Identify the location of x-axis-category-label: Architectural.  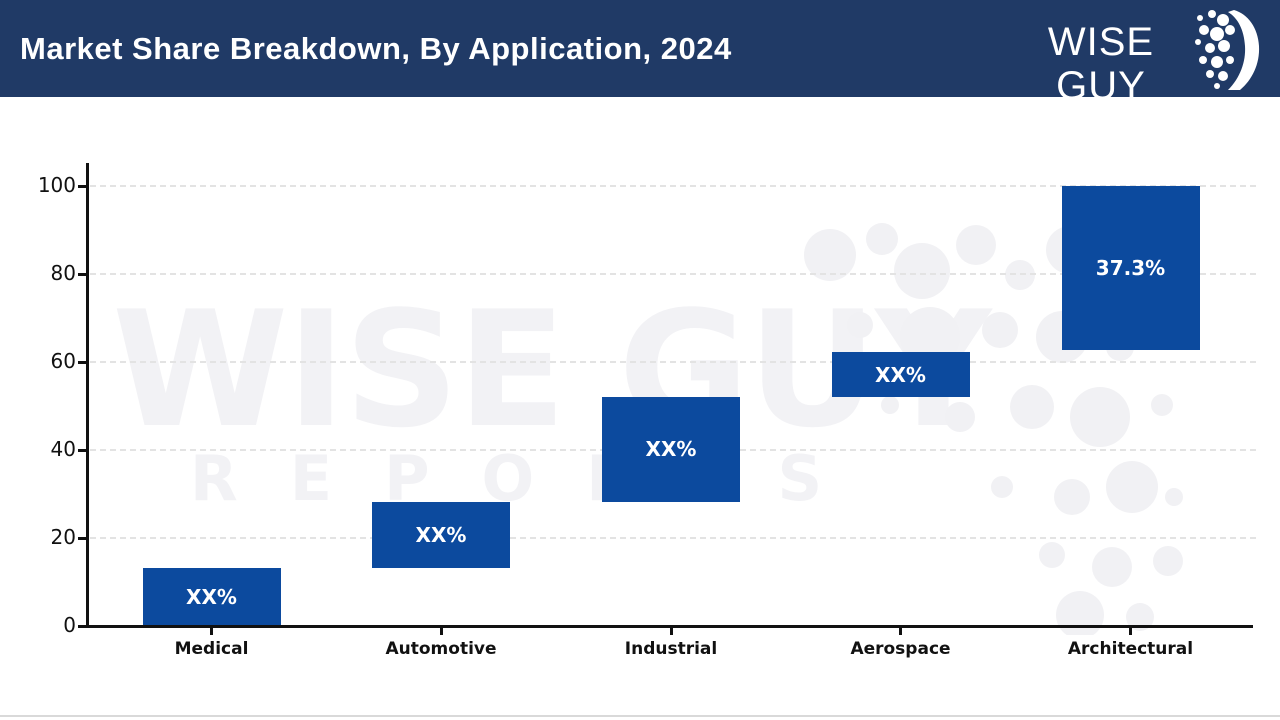
(1130, 649).